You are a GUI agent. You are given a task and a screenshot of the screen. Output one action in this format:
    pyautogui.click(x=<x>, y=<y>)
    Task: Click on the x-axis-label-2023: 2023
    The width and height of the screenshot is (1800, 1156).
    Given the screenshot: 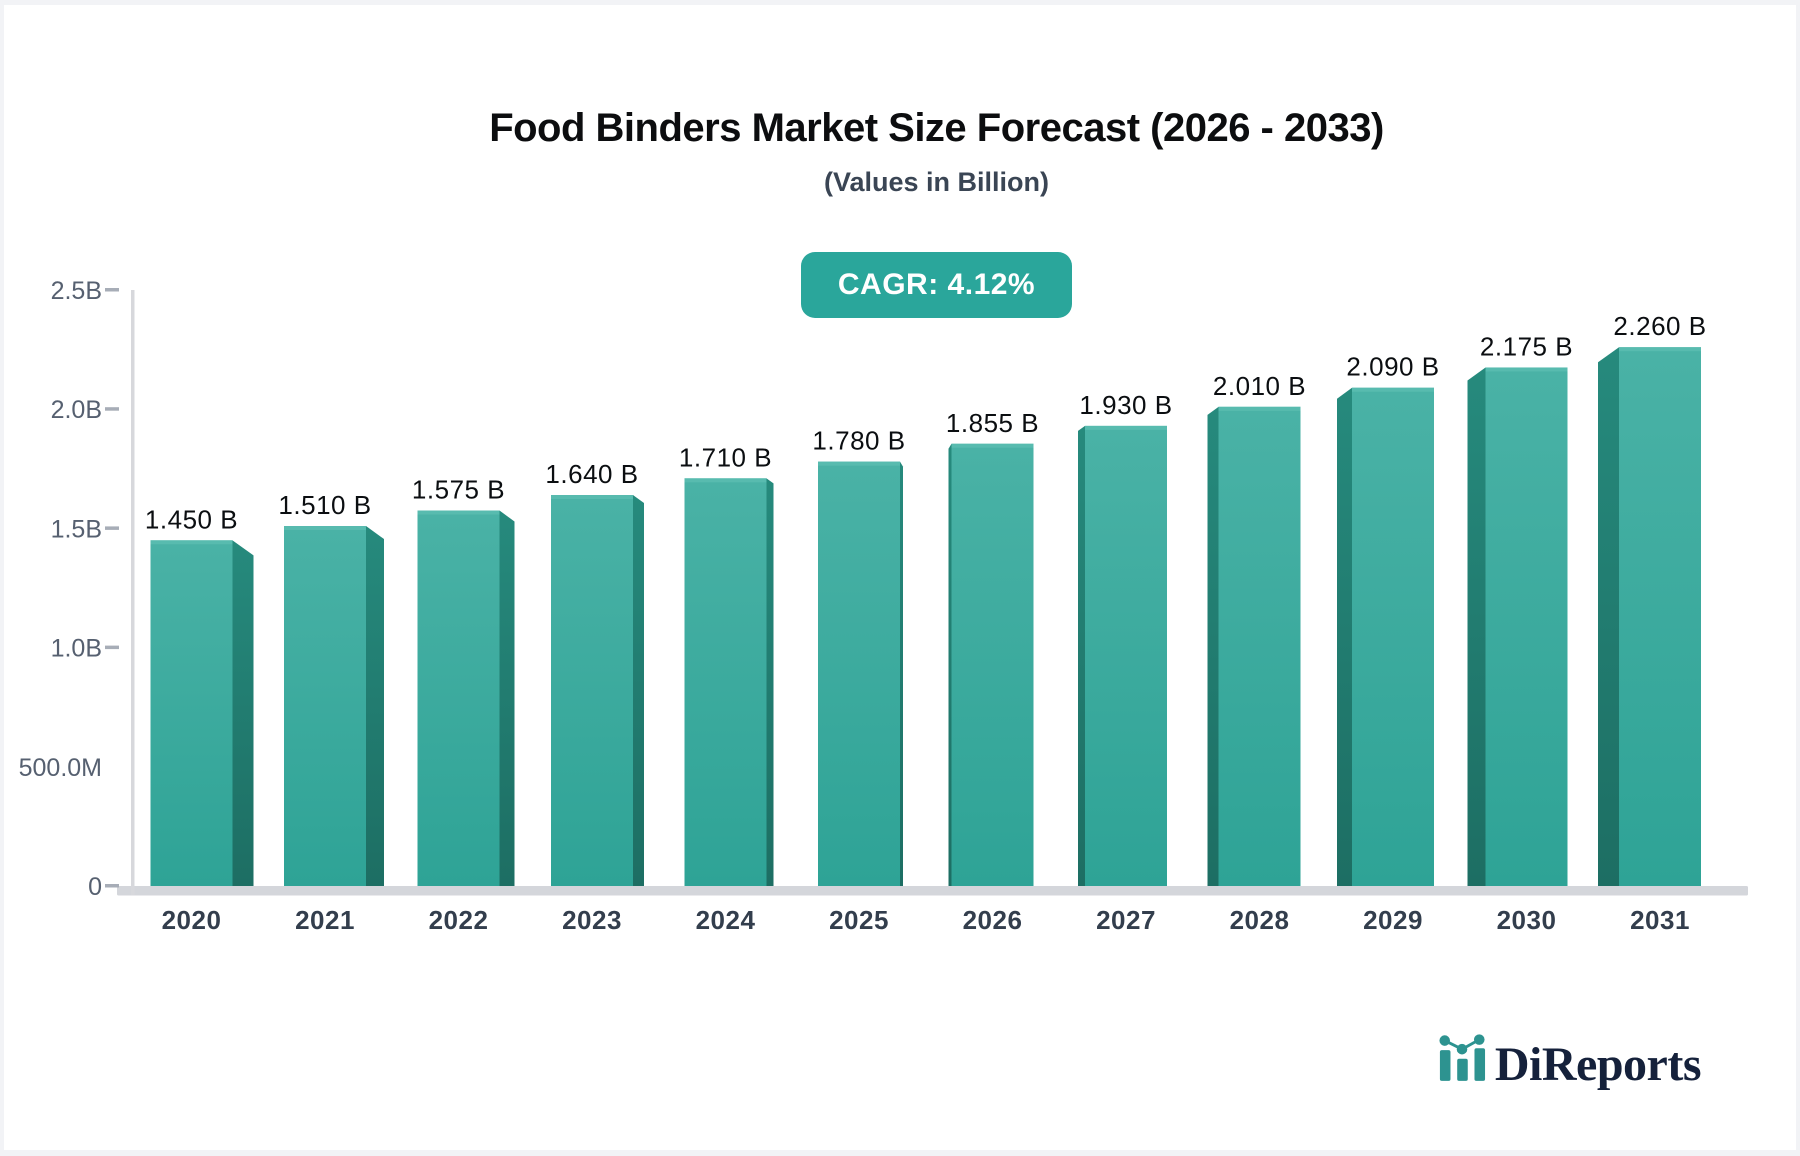 What is the action you would take?
    pyautogui.click(x=592, y=920)
    